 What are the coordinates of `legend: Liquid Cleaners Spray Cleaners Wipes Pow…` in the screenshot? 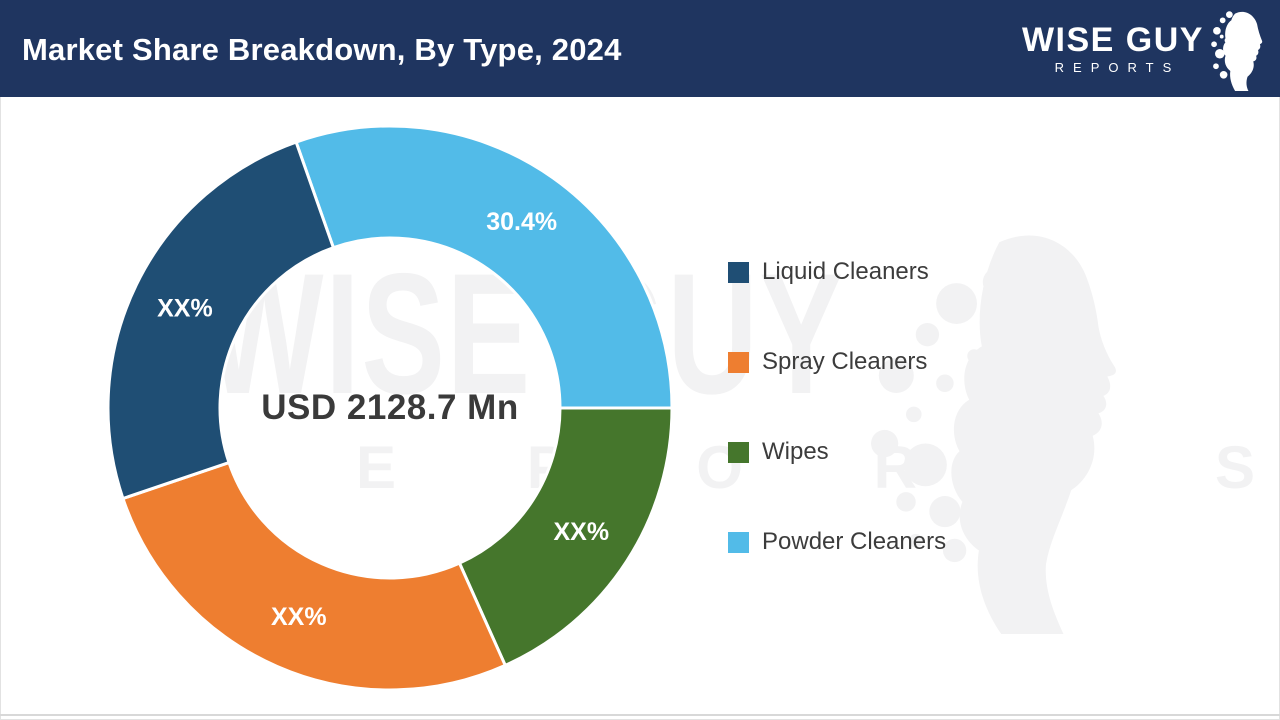 It's located at (837, 407).